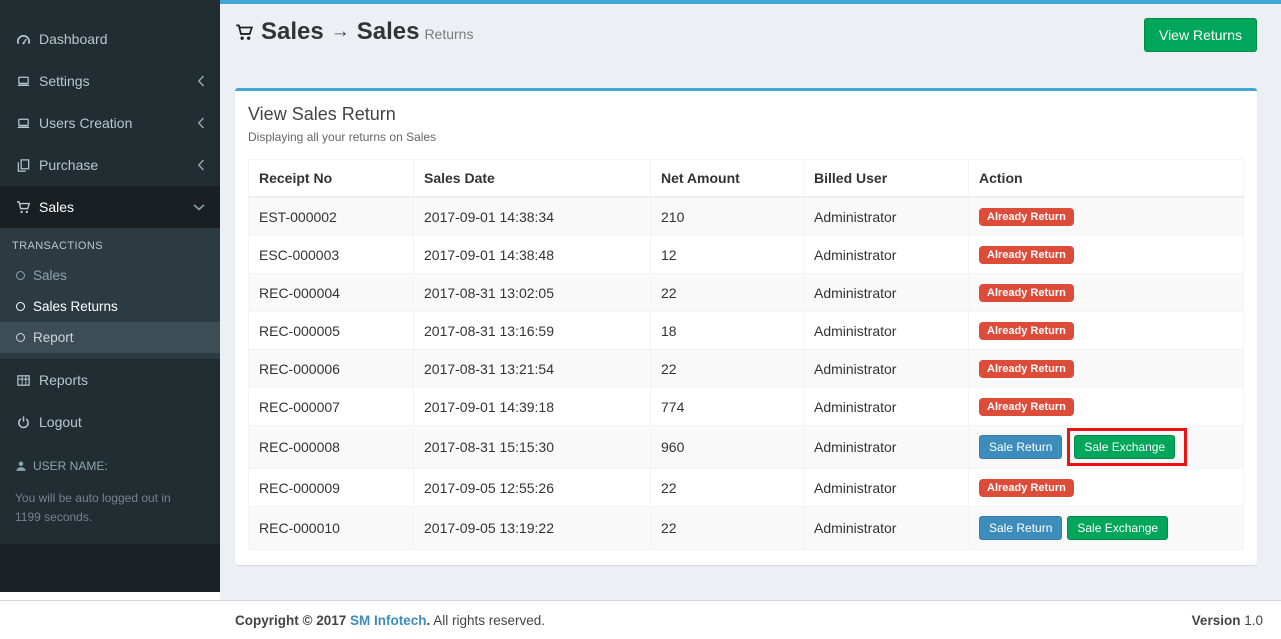  I want to click on sidebar-subitem-sales-returns: Sales Returns, so click(110, 306).